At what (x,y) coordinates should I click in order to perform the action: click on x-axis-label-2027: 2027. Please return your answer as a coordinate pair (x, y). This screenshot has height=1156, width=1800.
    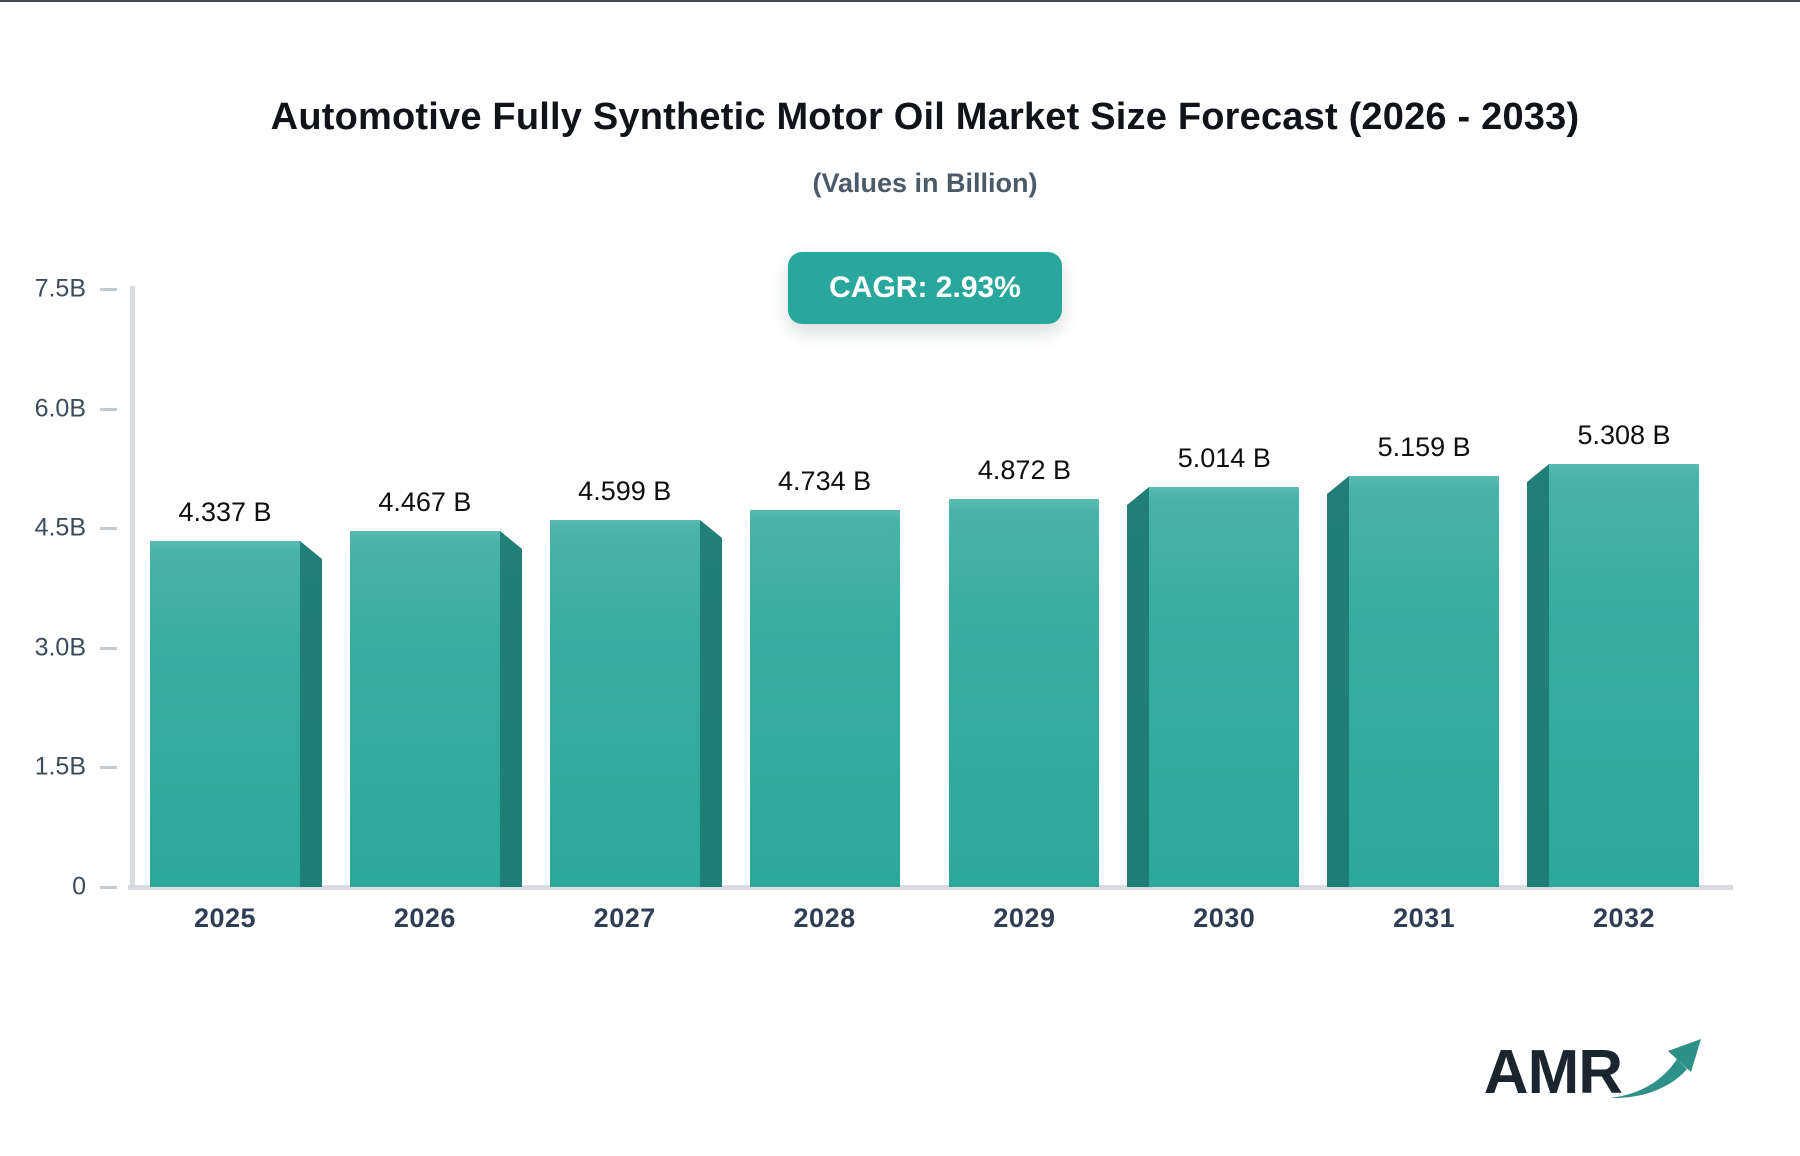
    Looking at the image, I should click on (624, 918).